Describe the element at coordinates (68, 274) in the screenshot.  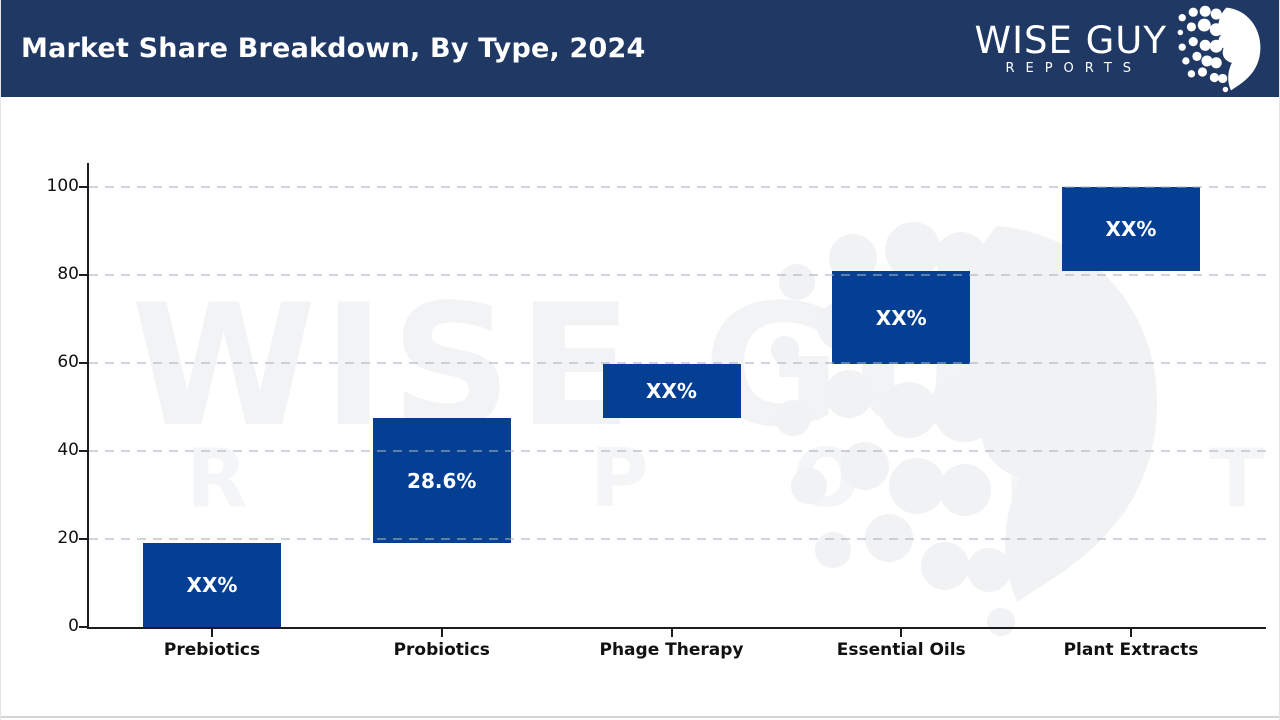
I see `y-tick-label-80: 80` at that location.